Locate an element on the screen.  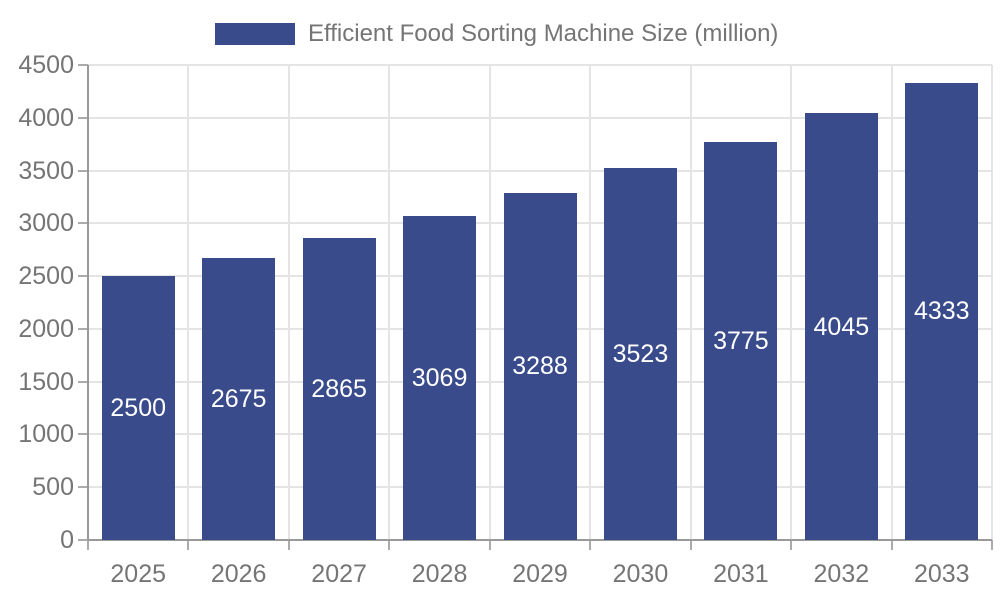
y-axis-tick-label: 4000 is located at coordinates (46, 117).